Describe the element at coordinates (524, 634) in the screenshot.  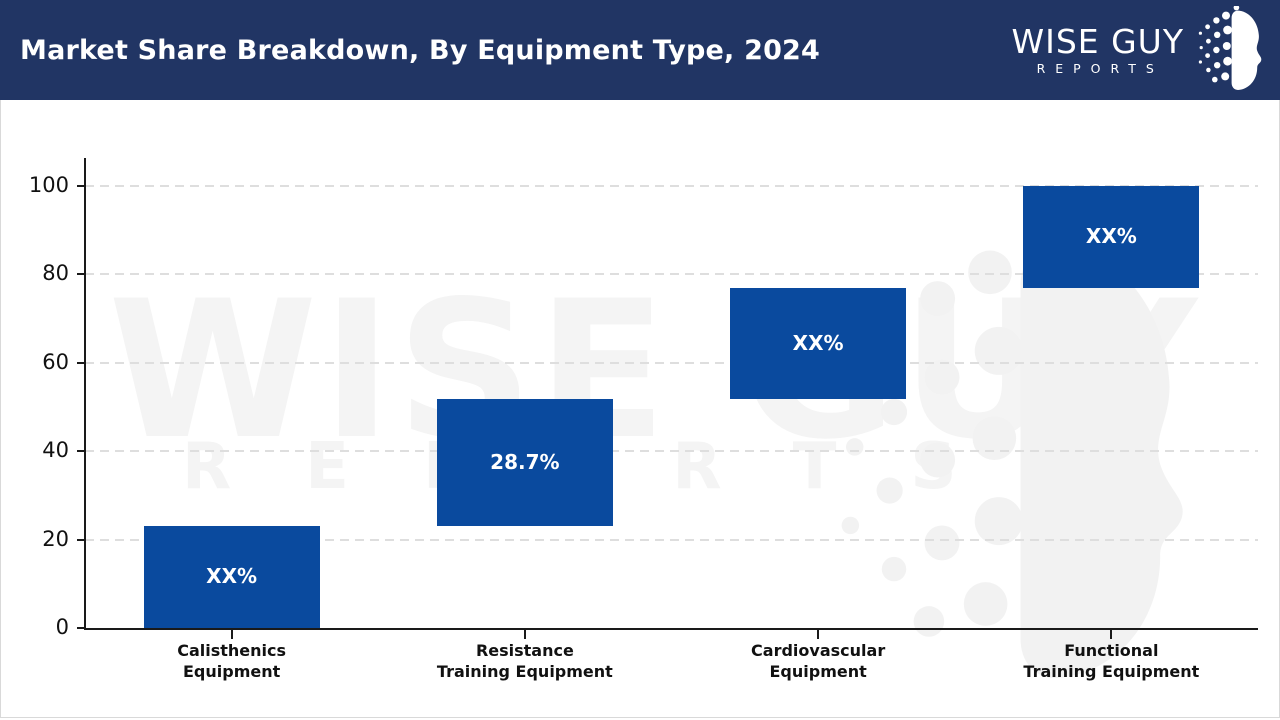
I see `x-tick-resistance-training-equipment` at that location.